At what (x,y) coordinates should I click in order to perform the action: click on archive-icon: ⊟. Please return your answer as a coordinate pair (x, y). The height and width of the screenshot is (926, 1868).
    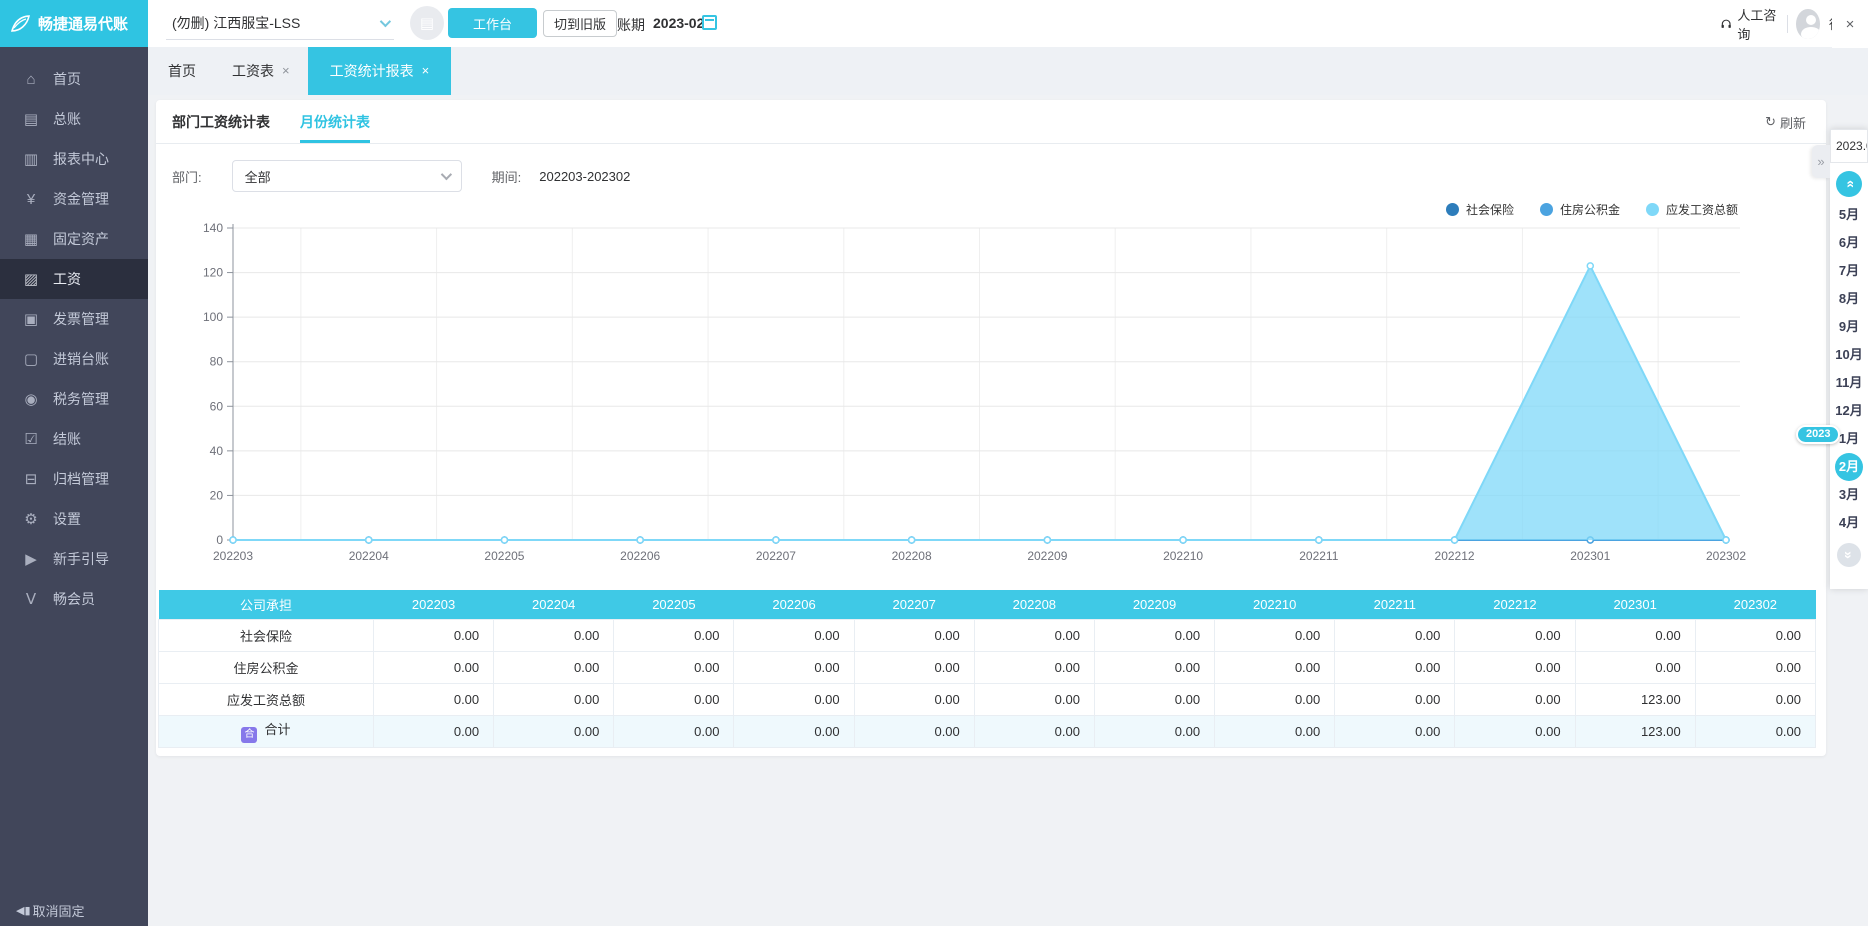
    Looking at the image, I should click on (31, 479).